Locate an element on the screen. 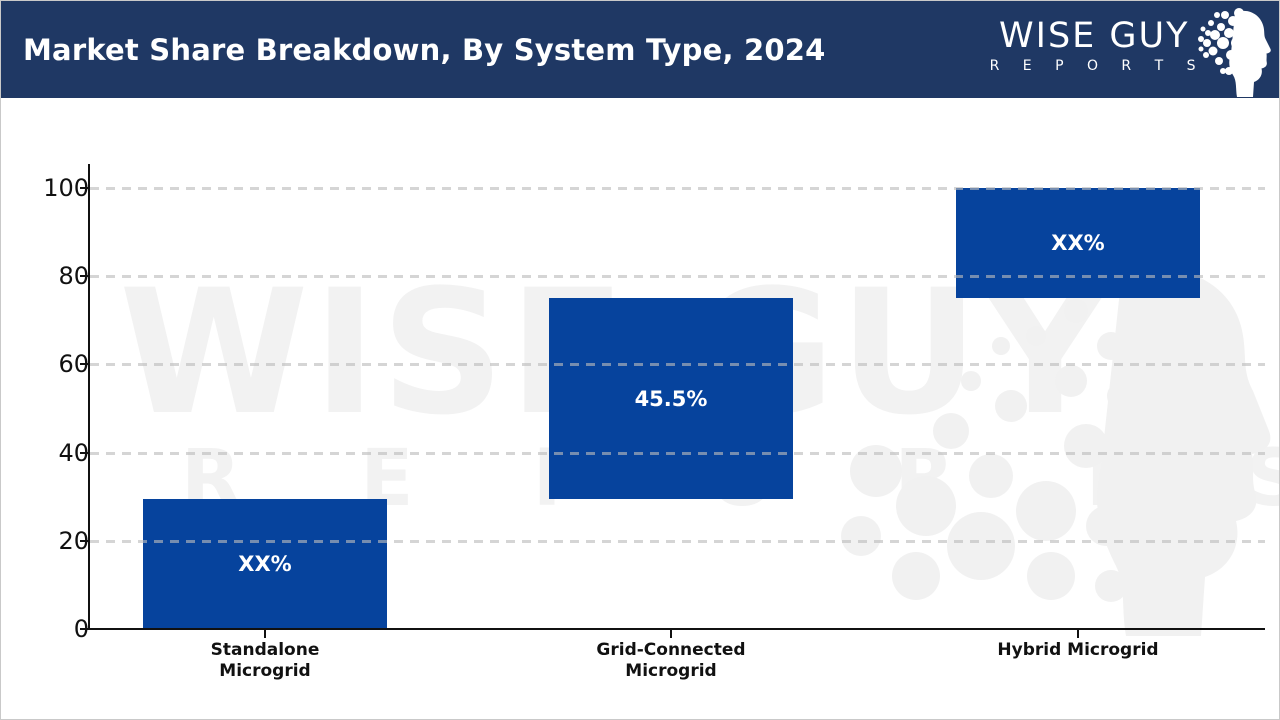 This screenshot has width=1280, height=720. y-tick-label-100: 100 is located at coordinates (66, 188).